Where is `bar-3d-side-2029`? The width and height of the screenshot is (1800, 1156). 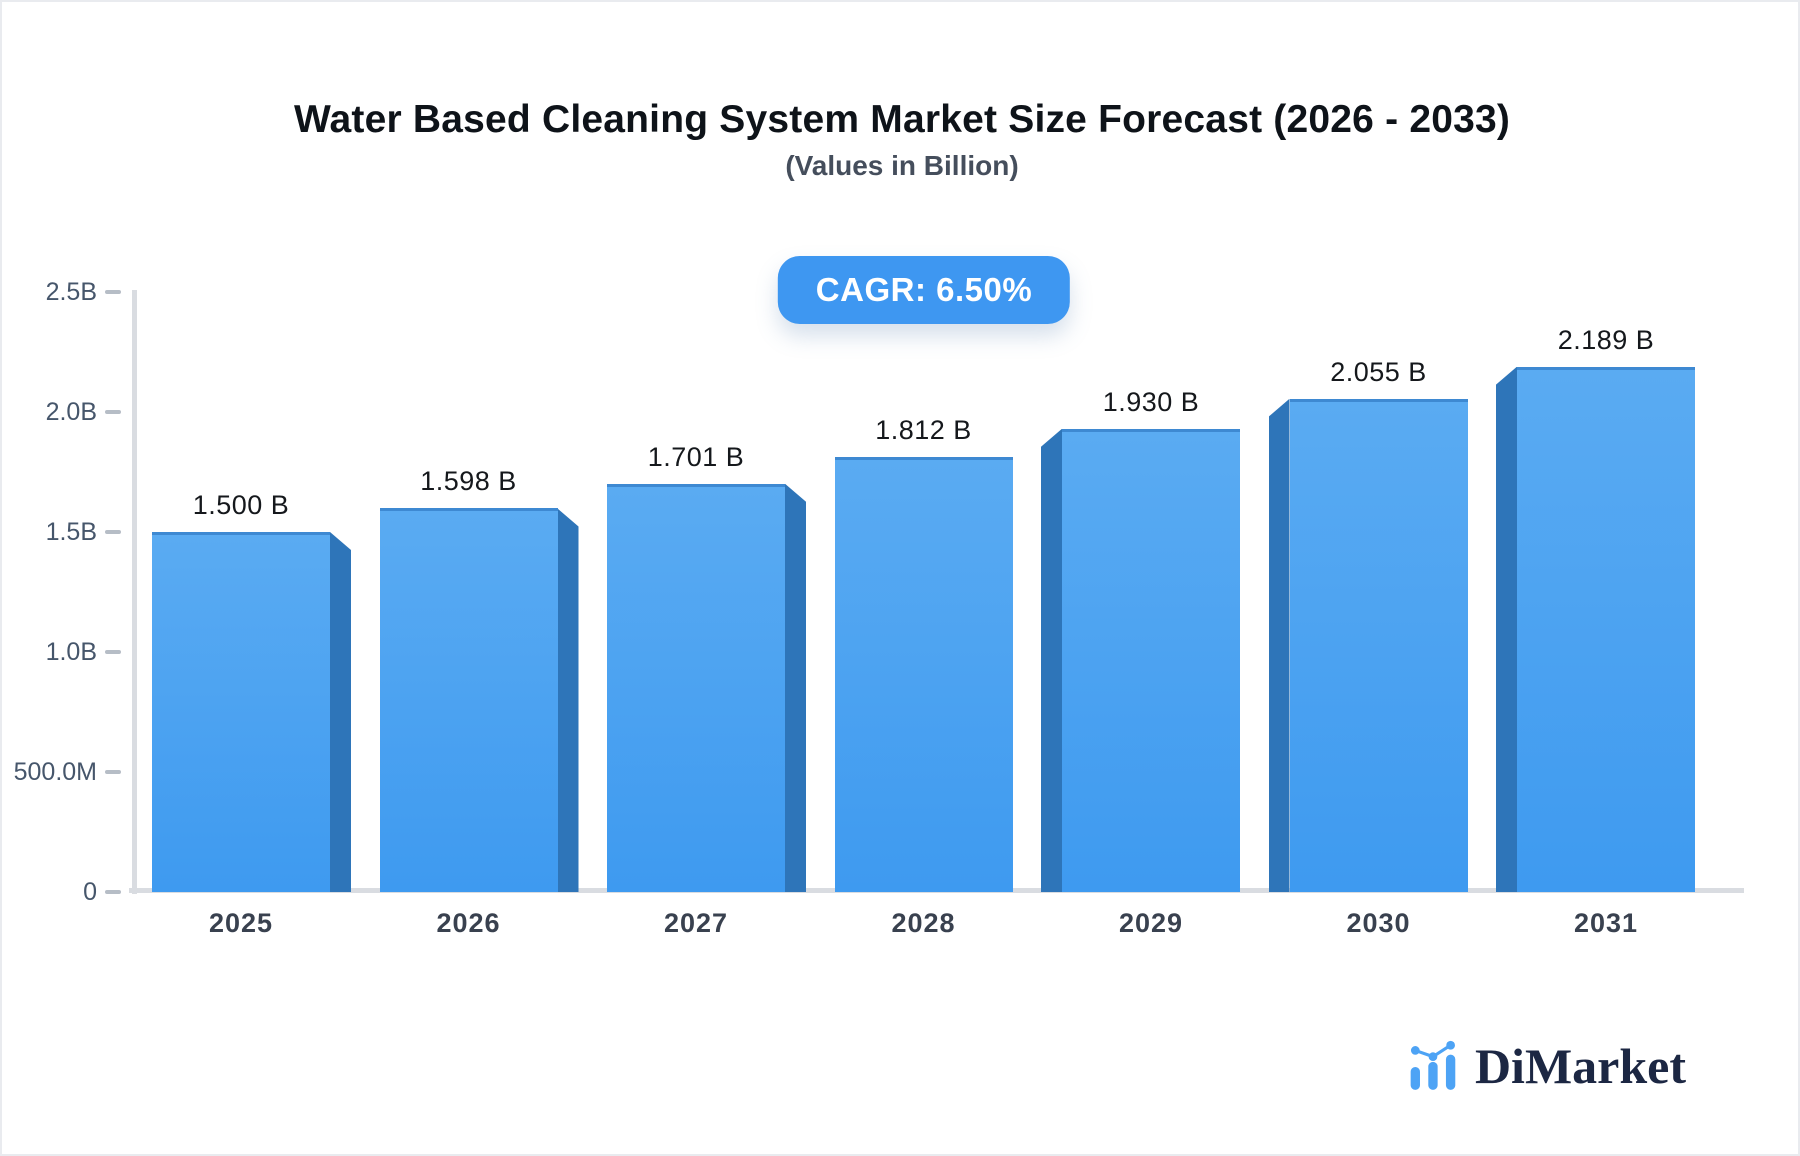 bar-3d-side-2029 is located at coordinates (1051, 660).